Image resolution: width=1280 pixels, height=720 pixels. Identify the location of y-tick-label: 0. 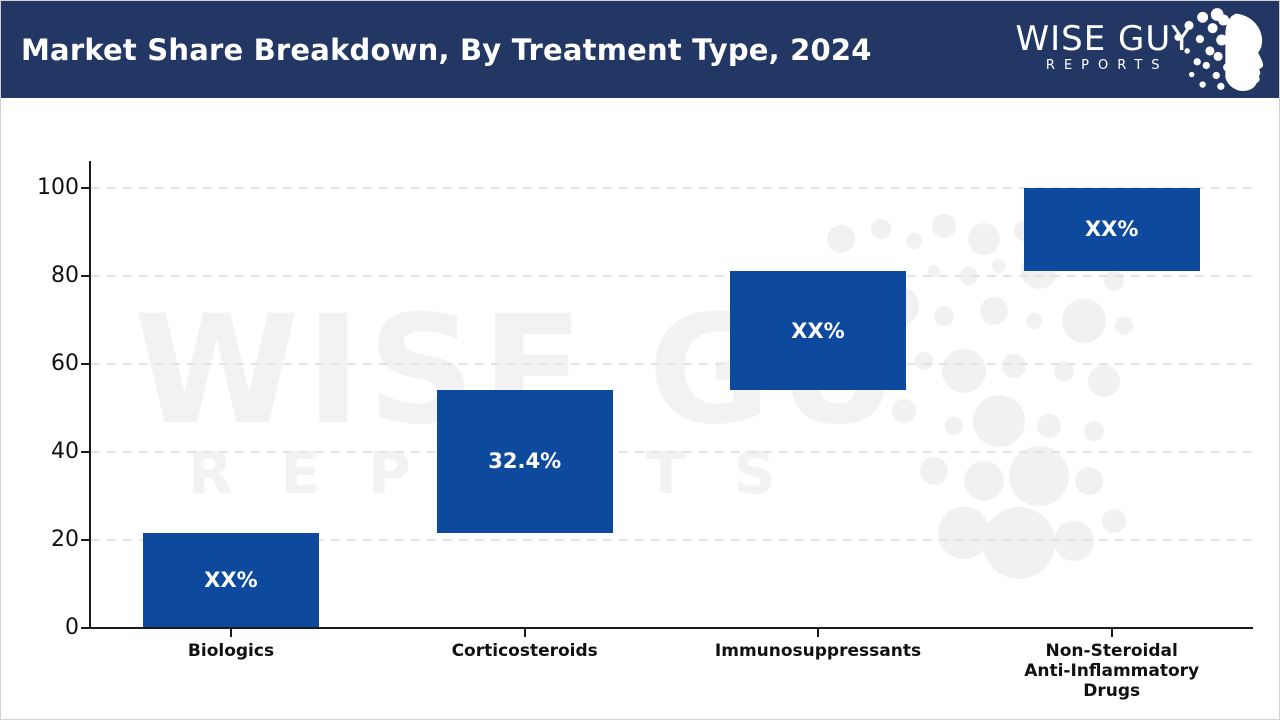
(72, 627).